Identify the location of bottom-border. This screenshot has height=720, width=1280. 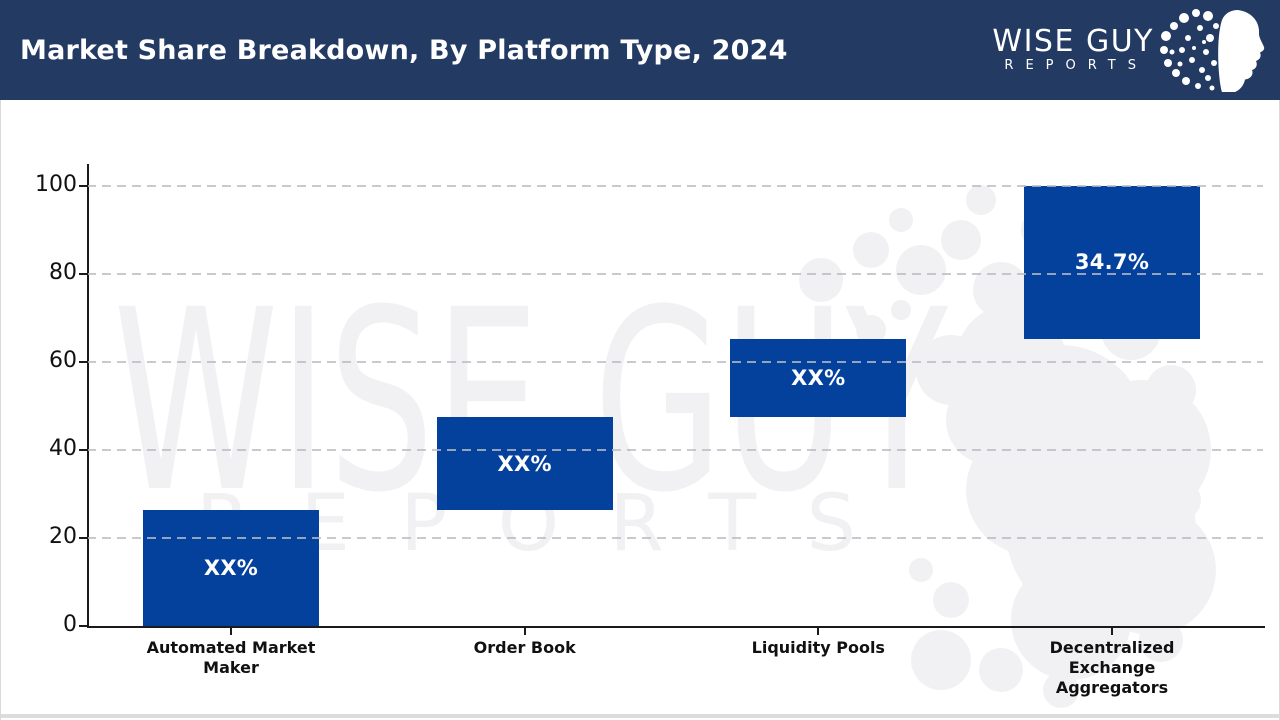
(640, 716).